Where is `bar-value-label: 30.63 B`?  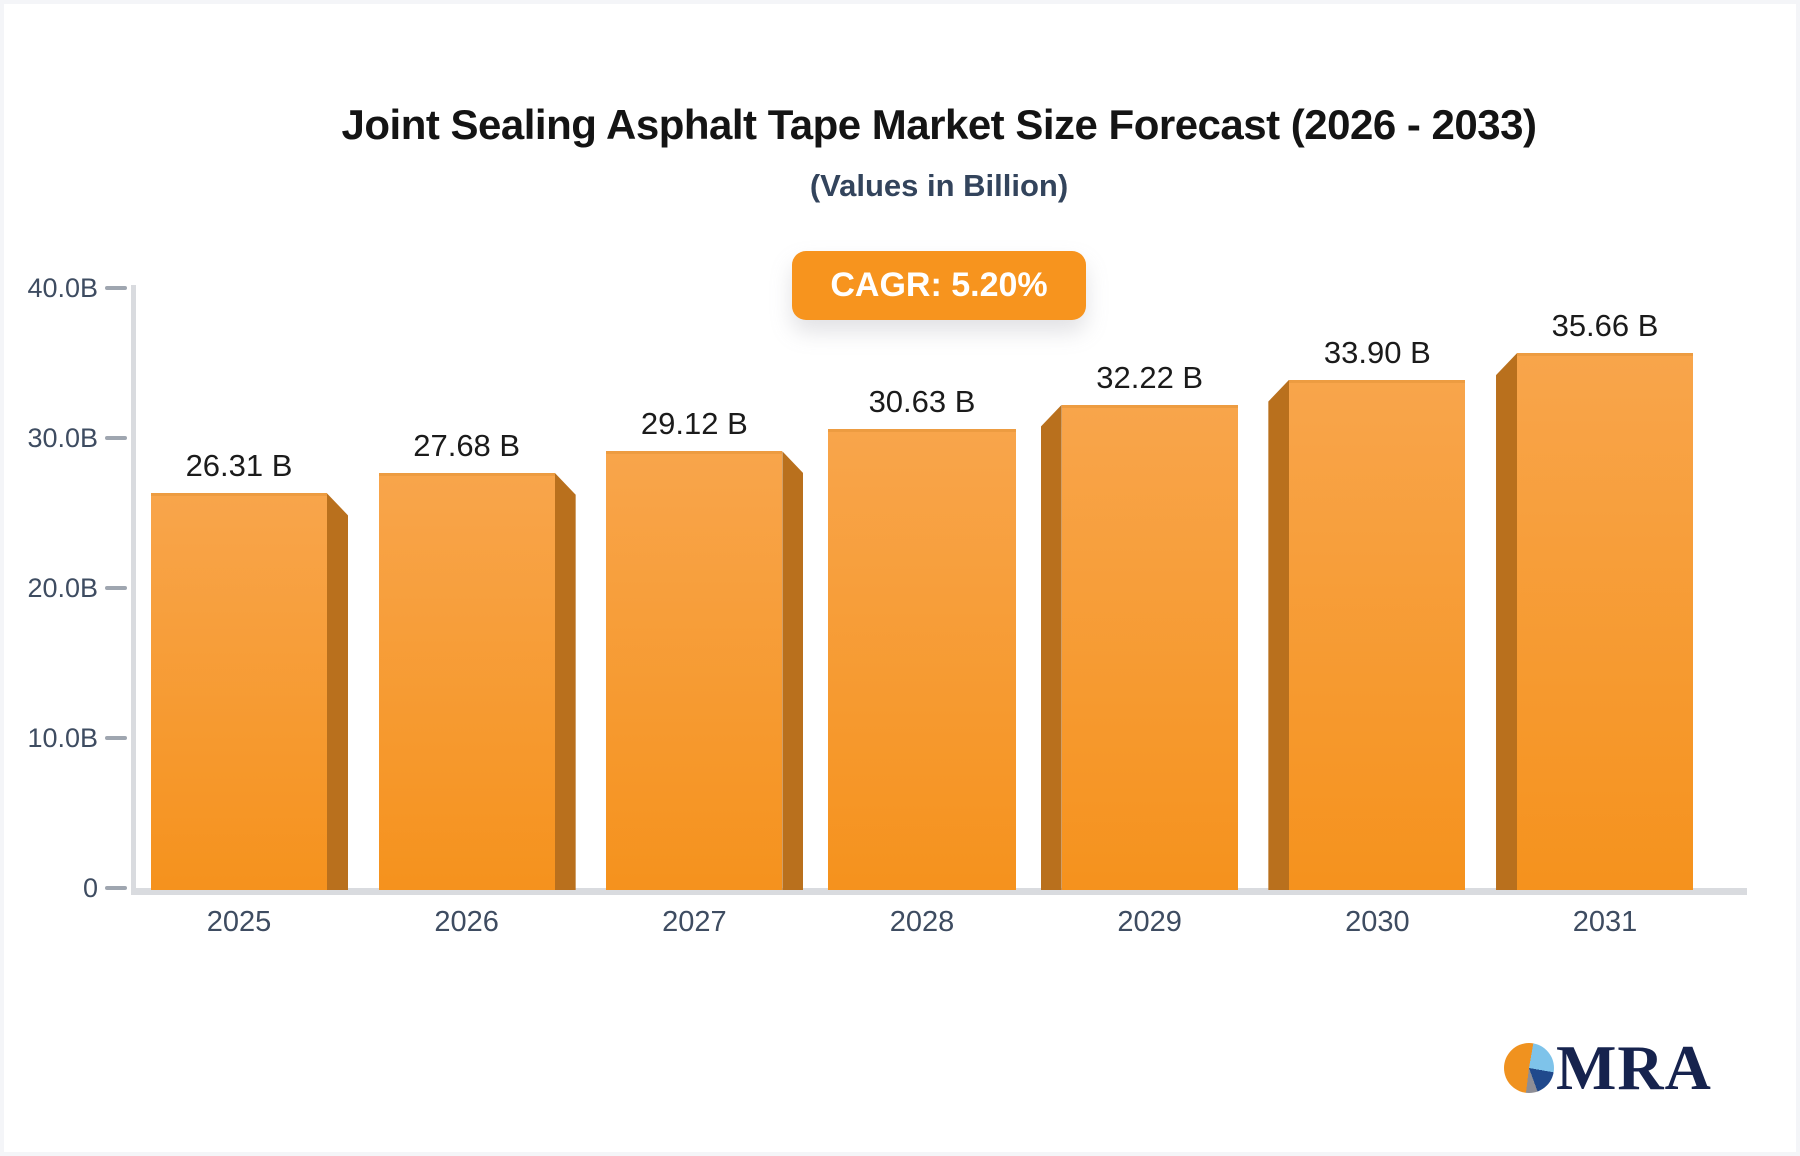 bar-value-label: 30.63 B is located at coordinates (922, 401).